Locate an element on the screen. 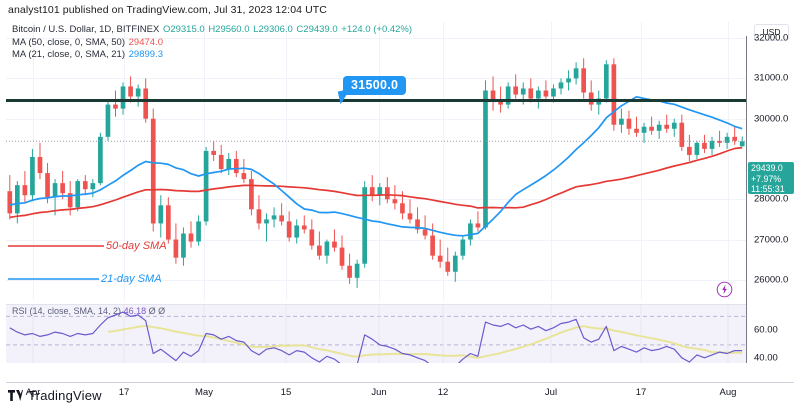  price-tick-label: 26000.0 is located at coordinates (771, 280).